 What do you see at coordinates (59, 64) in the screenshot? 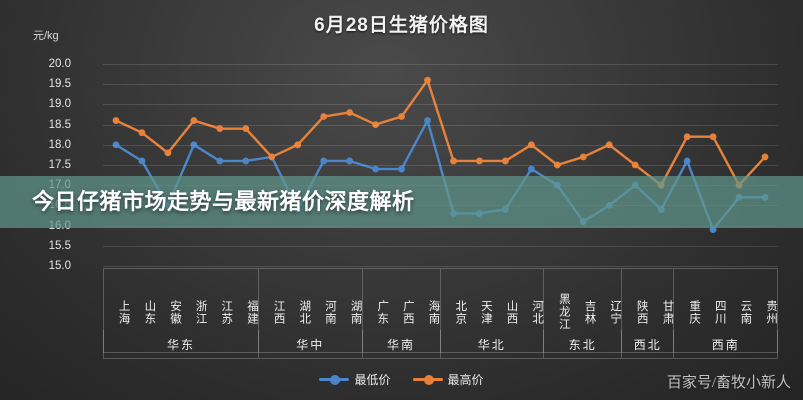
I see `y-axis-tick-label: 20.0` at bounding box center [59, 64].